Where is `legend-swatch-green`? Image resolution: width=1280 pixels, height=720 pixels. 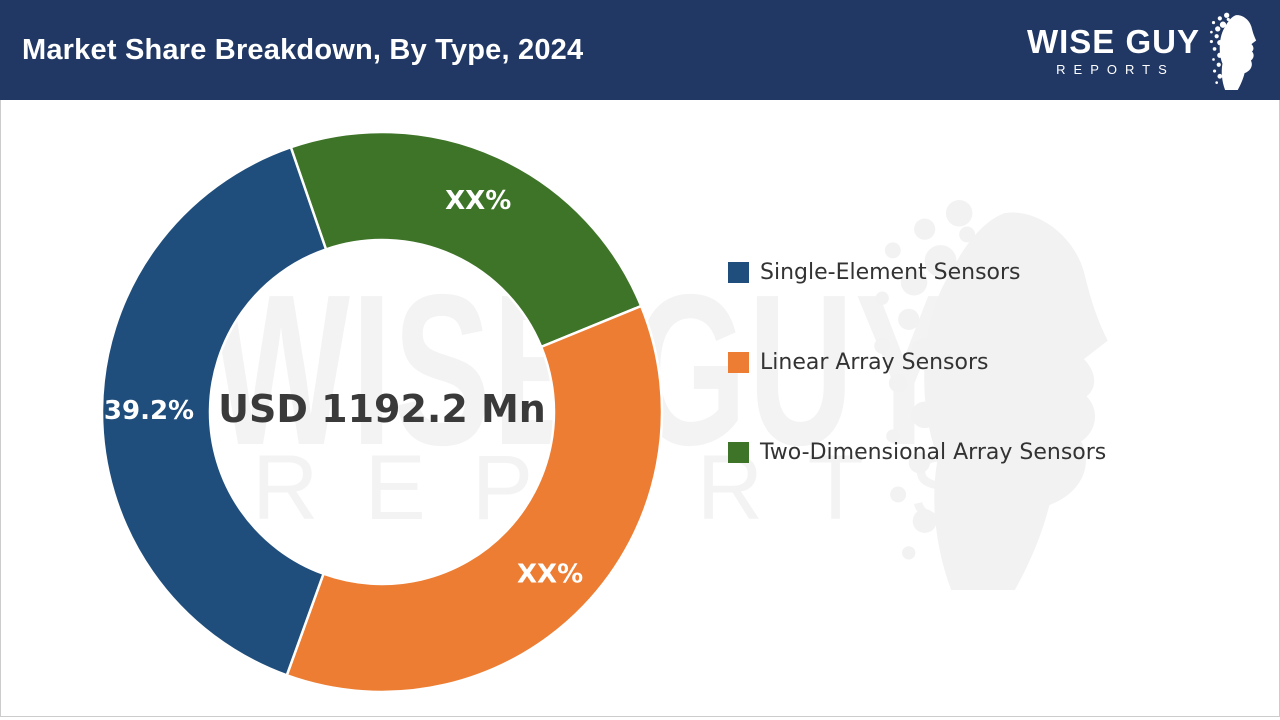 legend-swatch-green is located at coordinates (738, 452).